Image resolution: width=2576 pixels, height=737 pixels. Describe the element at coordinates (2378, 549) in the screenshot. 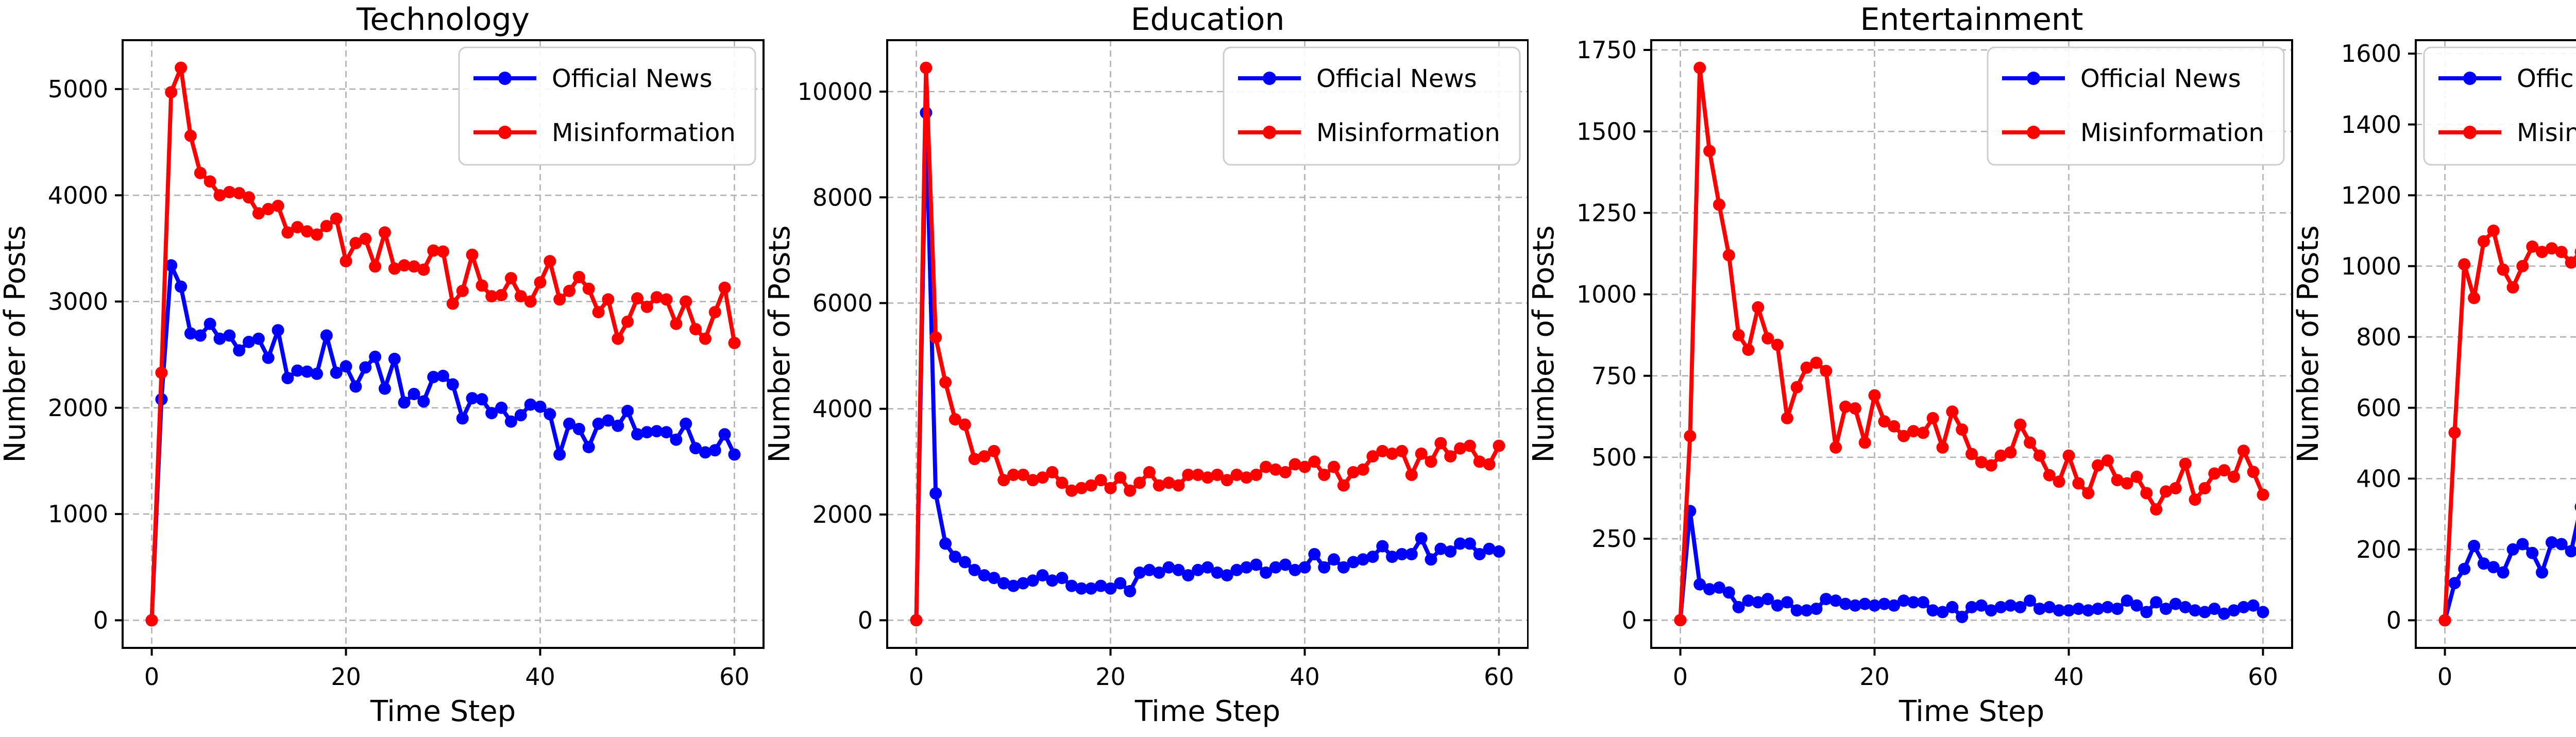

I see `y-tick-label: 200` at that location.